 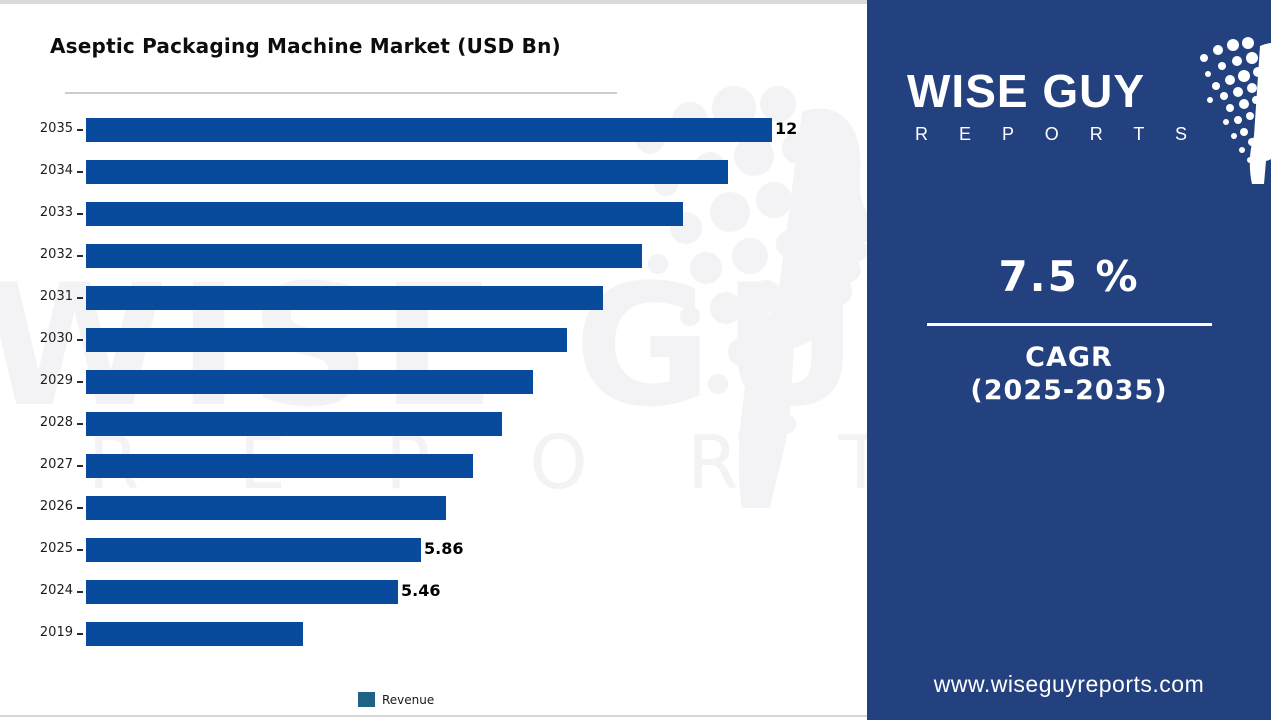 I want to click on y-tick-label-2026: 2026, so click(x=56, y=506).